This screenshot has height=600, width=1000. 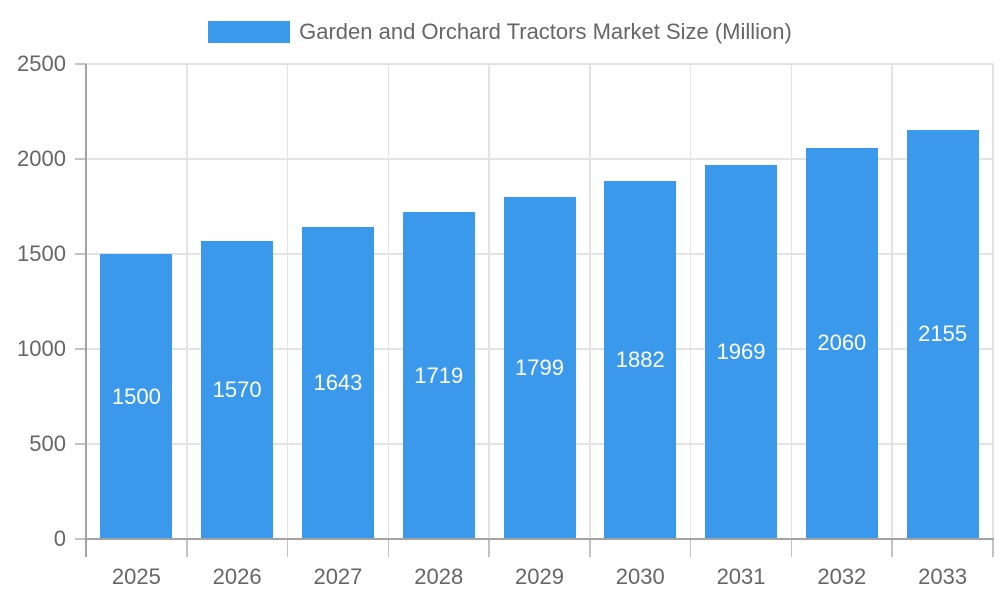 What do you see at coordinates (439, 576) in the screenshot?
I see `x-axis-tick-label: 2028` at bounding box center [439, 576].